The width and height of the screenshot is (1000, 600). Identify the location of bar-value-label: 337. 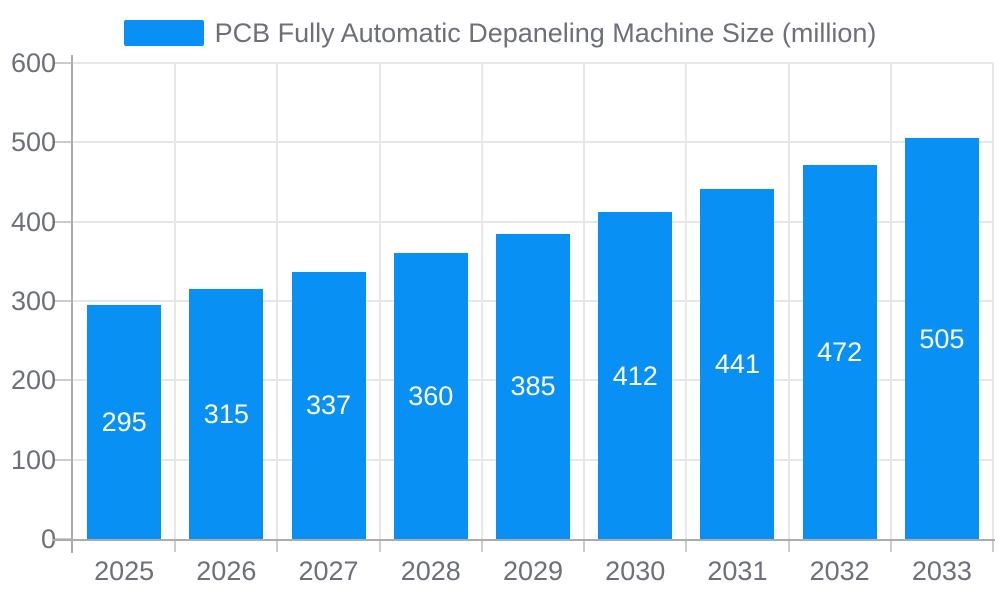
(329, 405).